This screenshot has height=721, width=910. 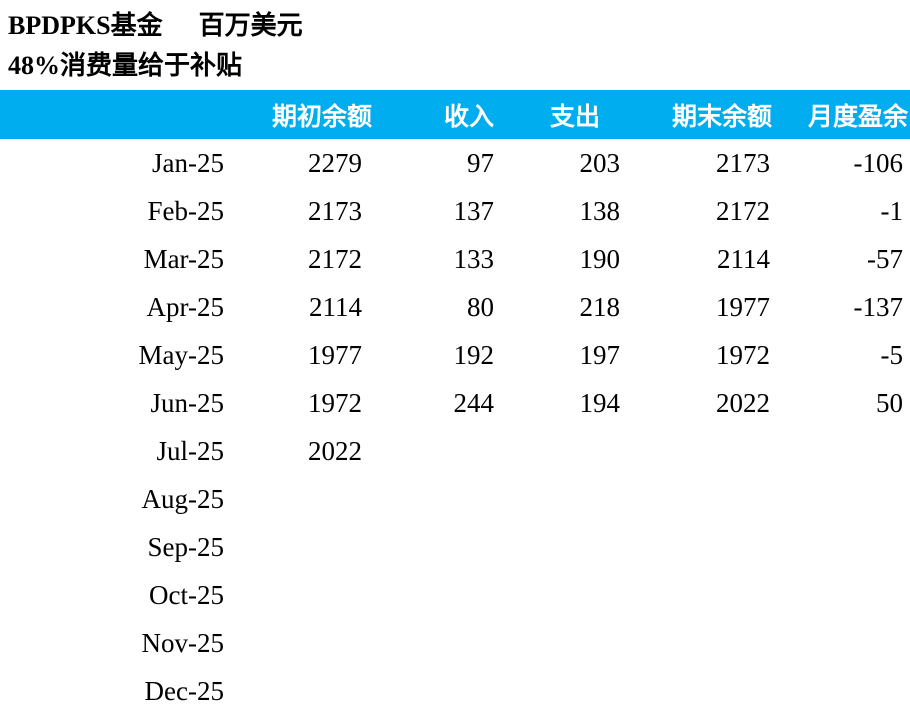 What do you see at coordinates (117, 451) in the screenshot?
I see `cell-month: Jul-25` at bounding box center [117, 451].